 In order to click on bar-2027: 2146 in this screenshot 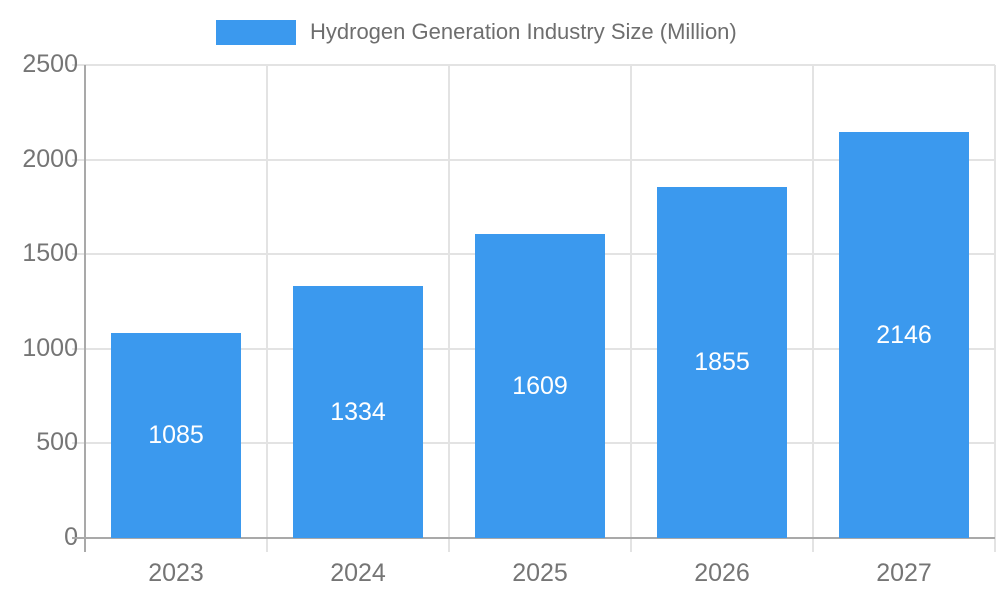, I will do `click(904, 335)`.